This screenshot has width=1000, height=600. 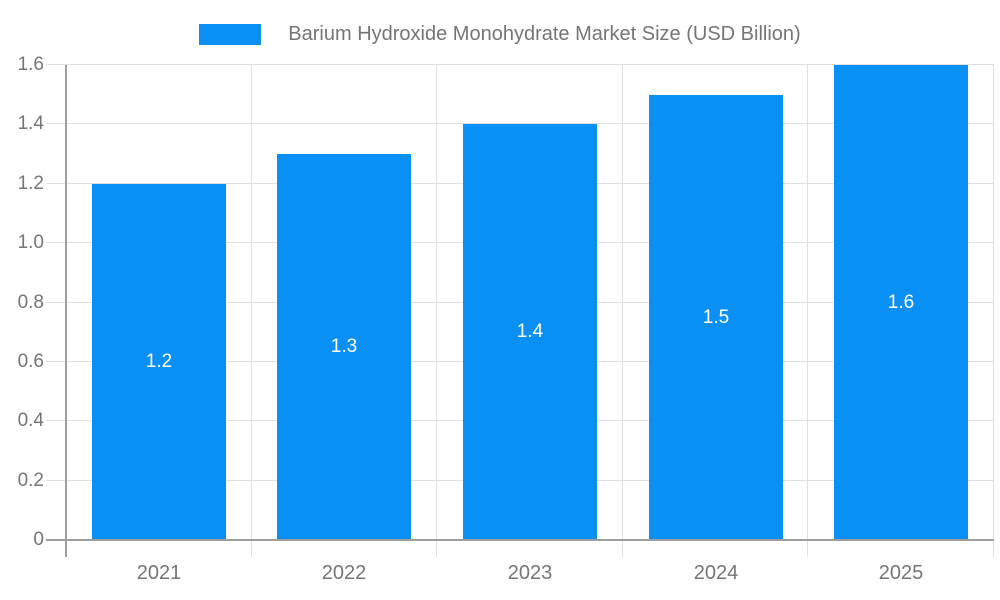 What do you see at coordinates (716, 573) in the screenshot?
I see `x-tick-label: 2024` at bounding box center [716, 573].